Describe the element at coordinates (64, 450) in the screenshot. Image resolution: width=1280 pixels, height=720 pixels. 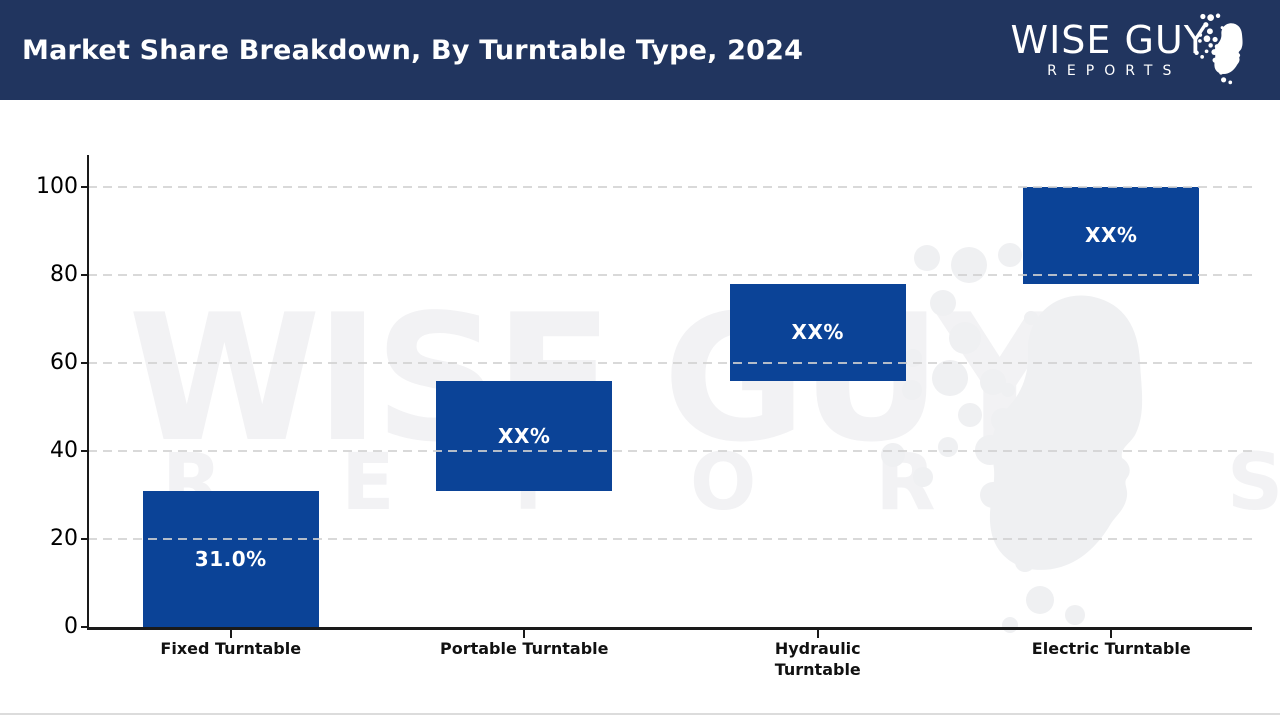
I see `y-tick-label: 40` at that location.